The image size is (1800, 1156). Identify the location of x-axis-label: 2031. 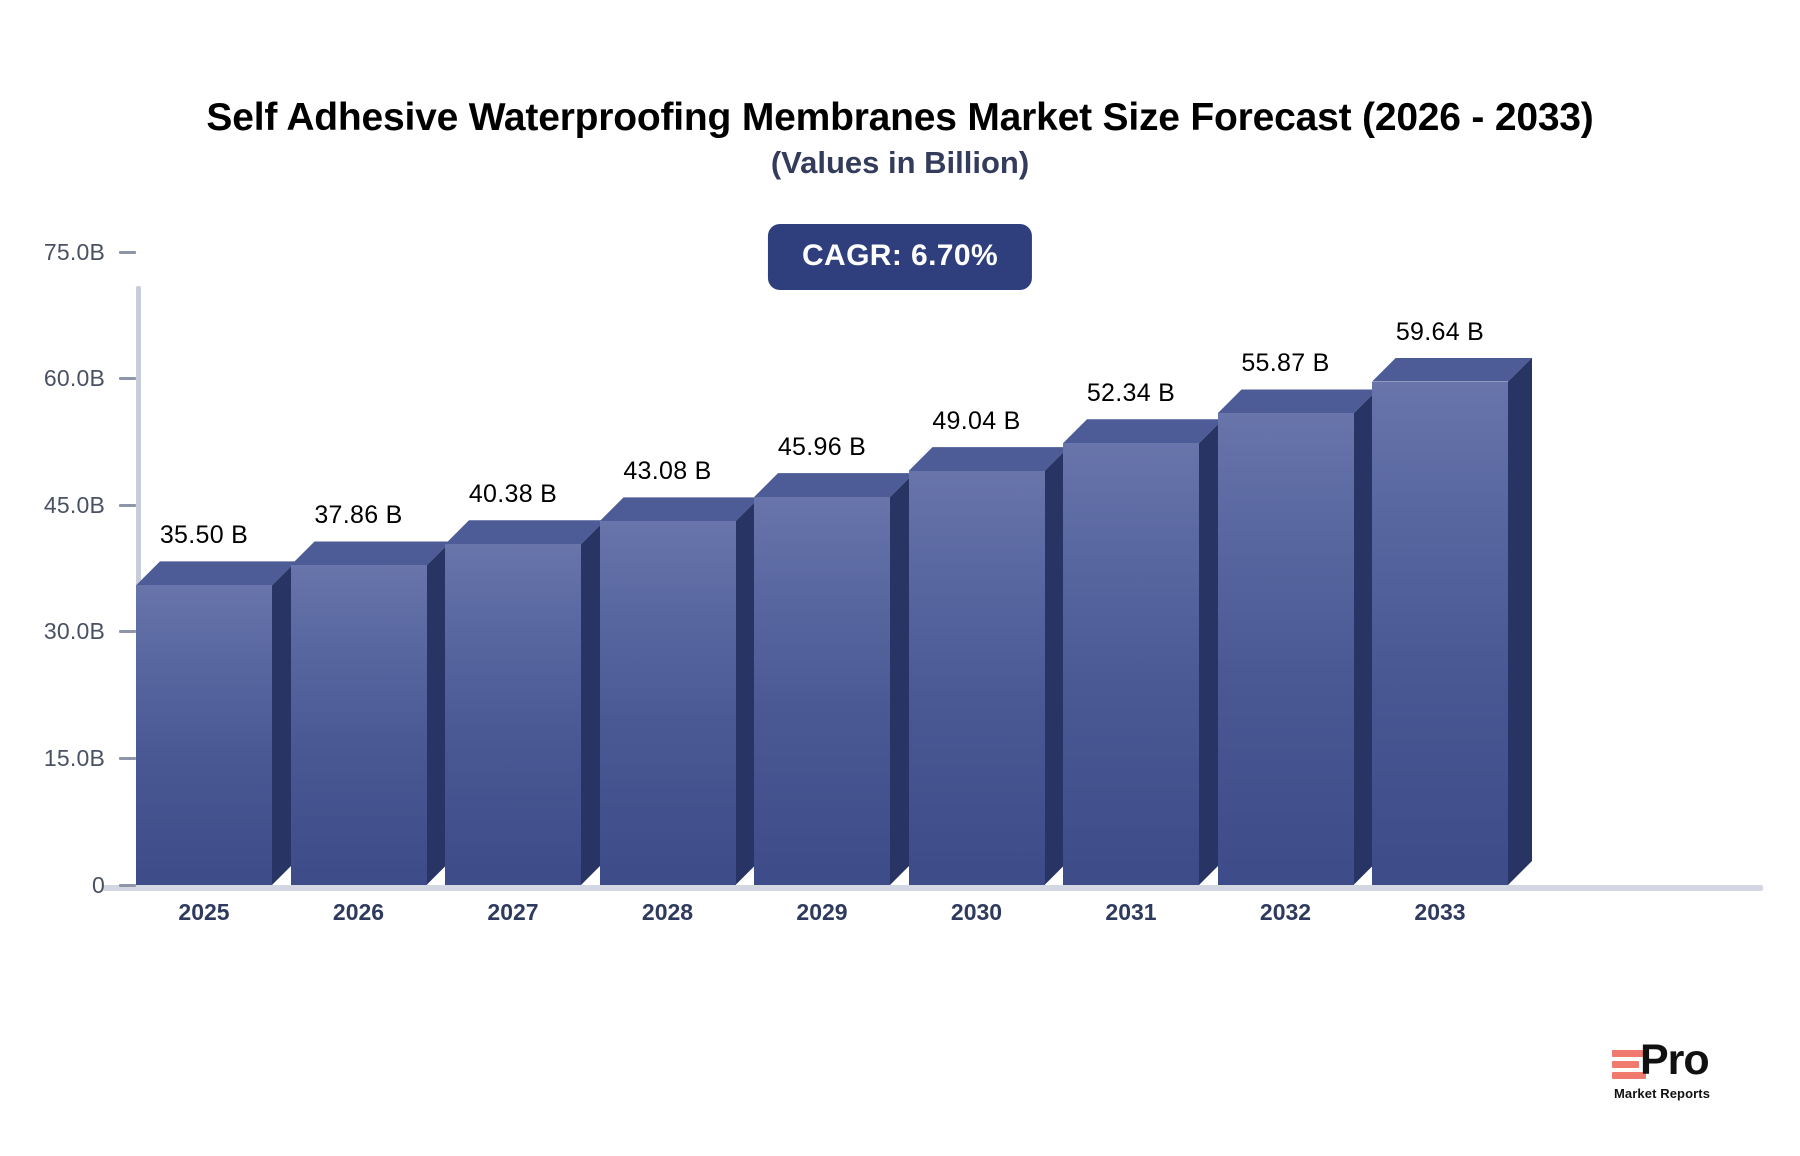
(1131, 912).